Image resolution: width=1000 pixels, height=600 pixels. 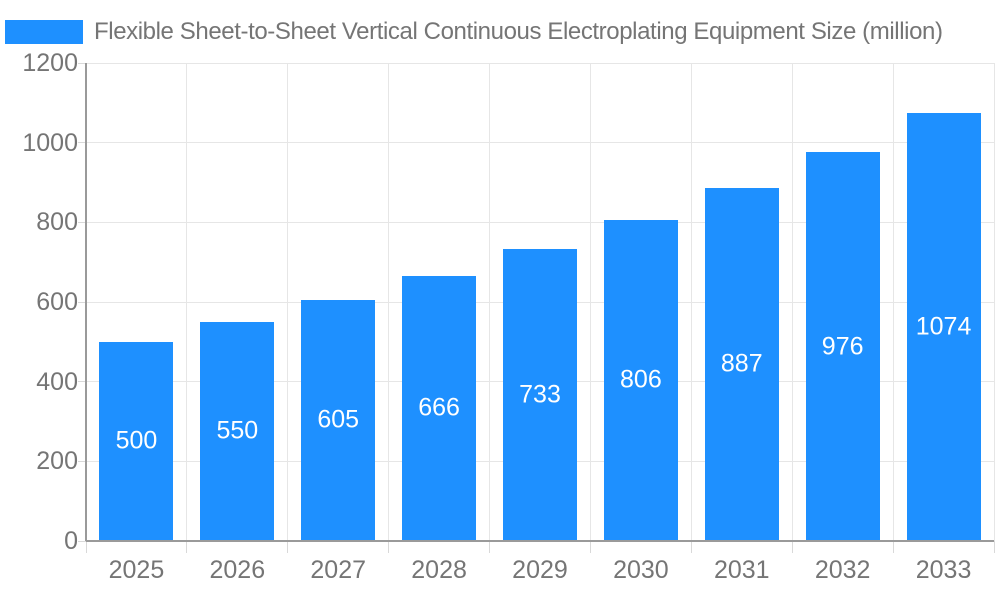 What do you see at coordinates (540, 541) in the screenshot?
I see `x-axis-line` at bounding box center [540, 541].